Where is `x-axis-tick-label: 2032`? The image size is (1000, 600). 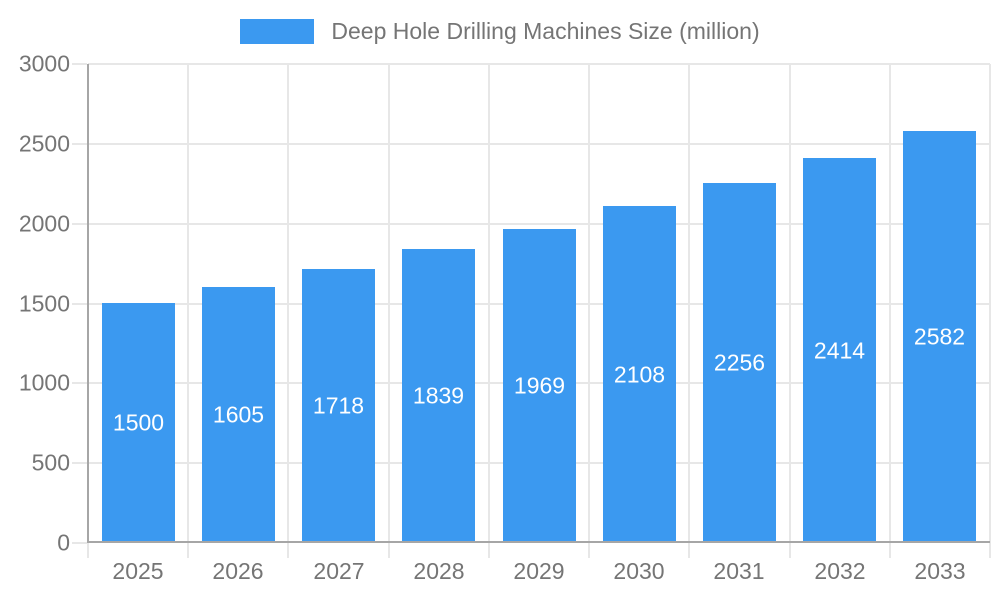
x-axis-tick-label: 2032 is located at coordinates (840, 571).